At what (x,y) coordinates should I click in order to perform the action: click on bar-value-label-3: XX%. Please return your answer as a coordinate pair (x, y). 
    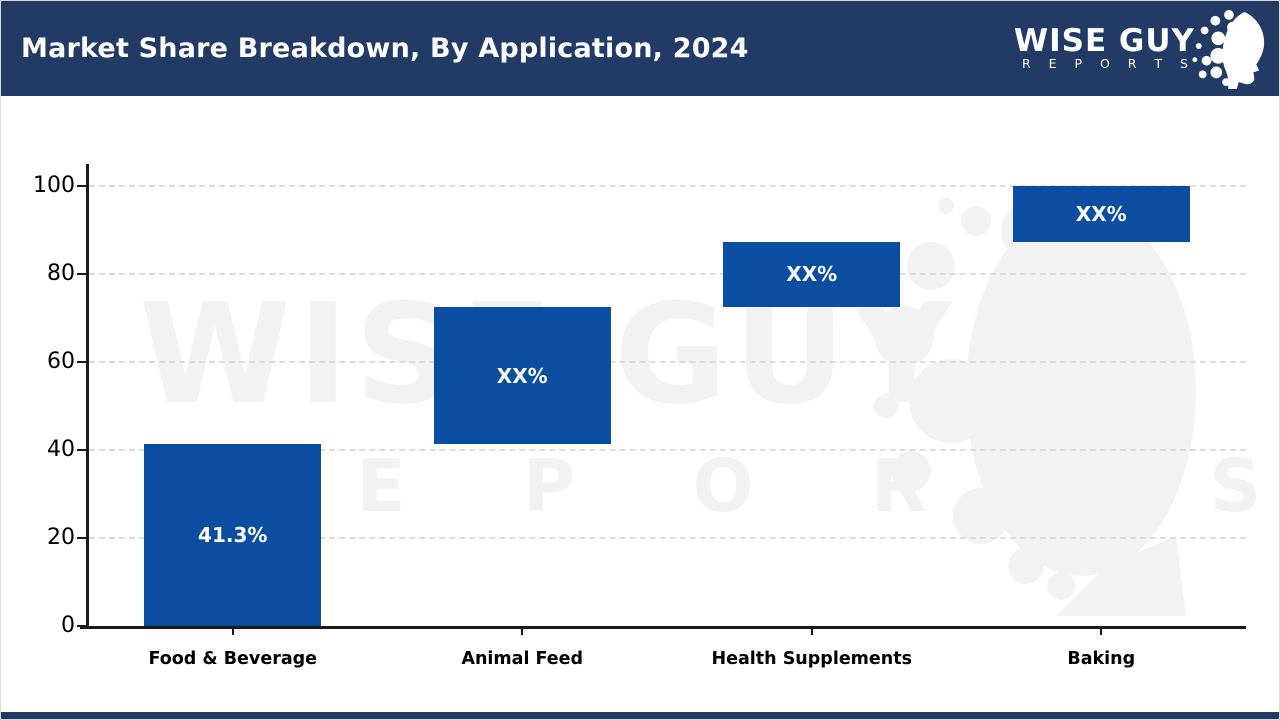
    Looking at the image, I should click on (1101, 213).